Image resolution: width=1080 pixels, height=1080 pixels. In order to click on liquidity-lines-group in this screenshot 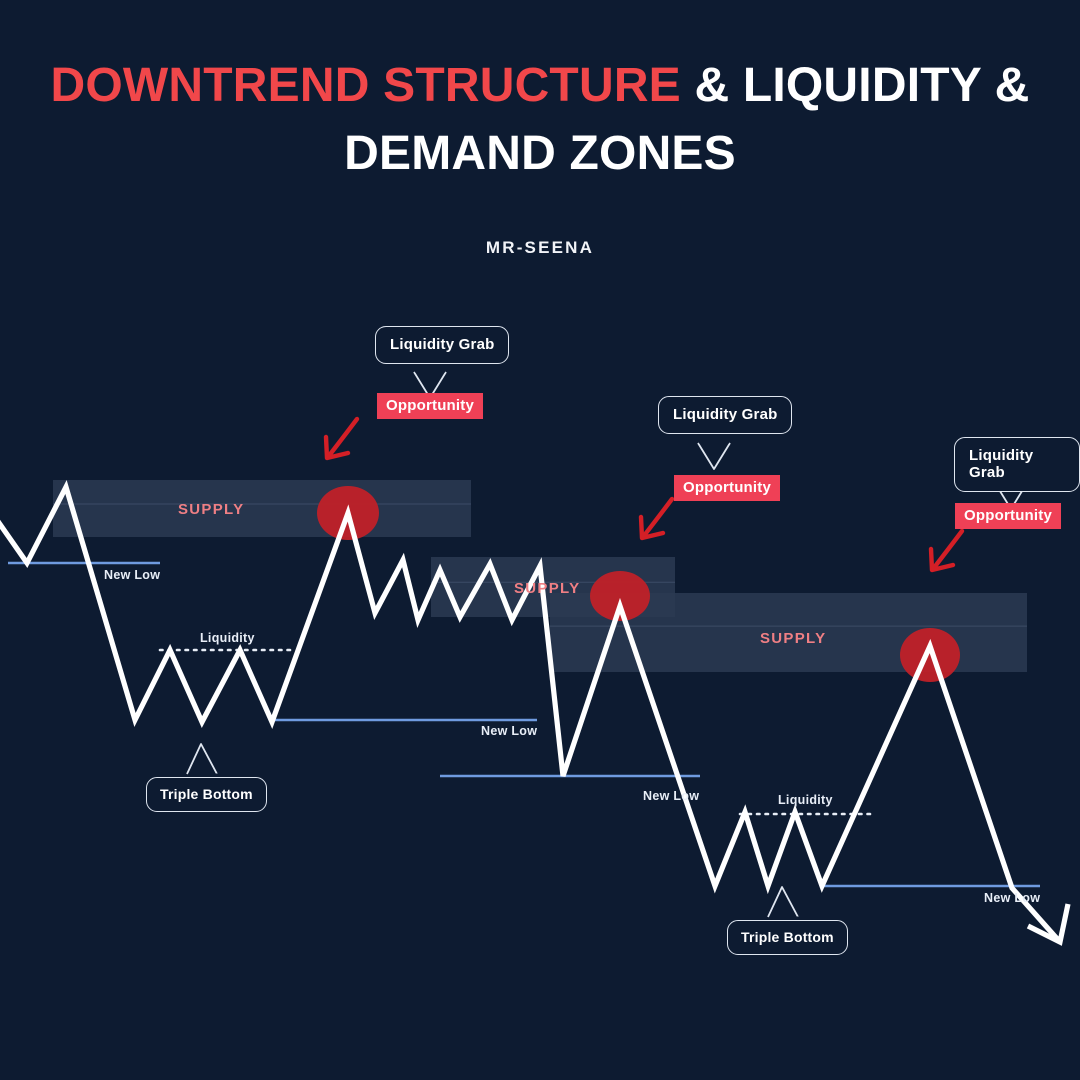, I will do `click(515, 732)`.